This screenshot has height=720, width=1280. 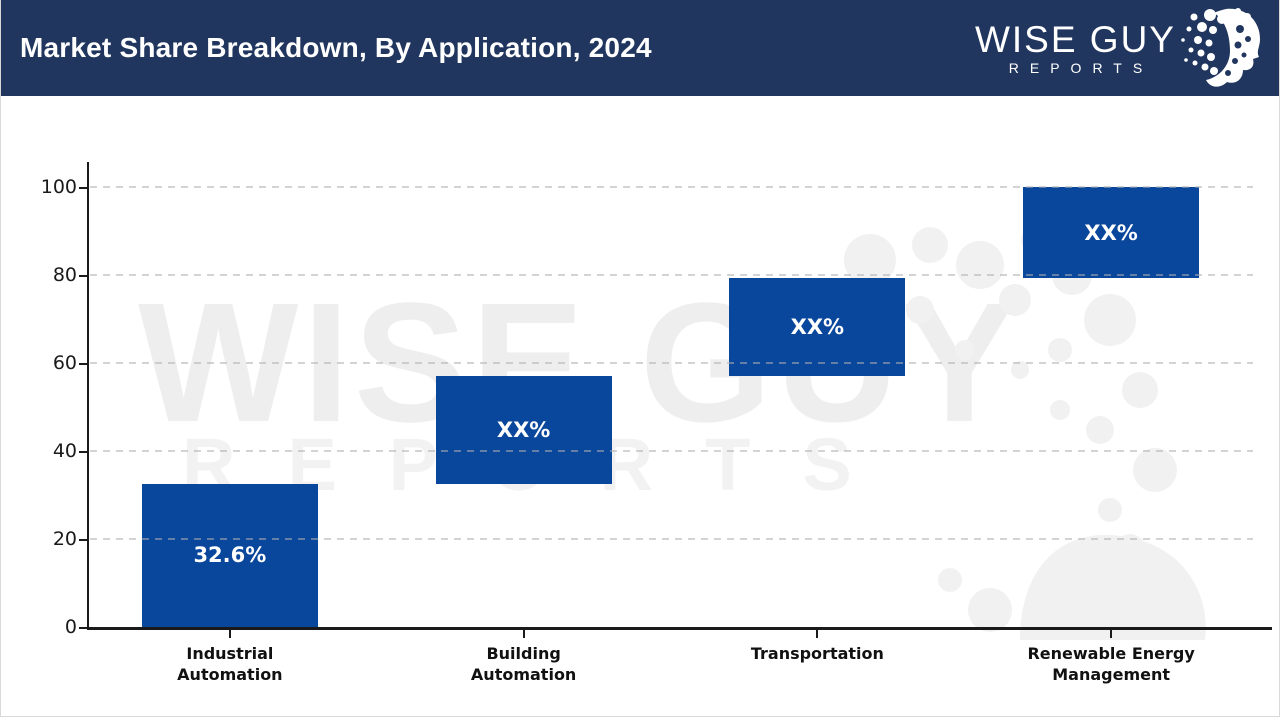 I want to click on y-tick-label: 100, so click(x=58, y=187).